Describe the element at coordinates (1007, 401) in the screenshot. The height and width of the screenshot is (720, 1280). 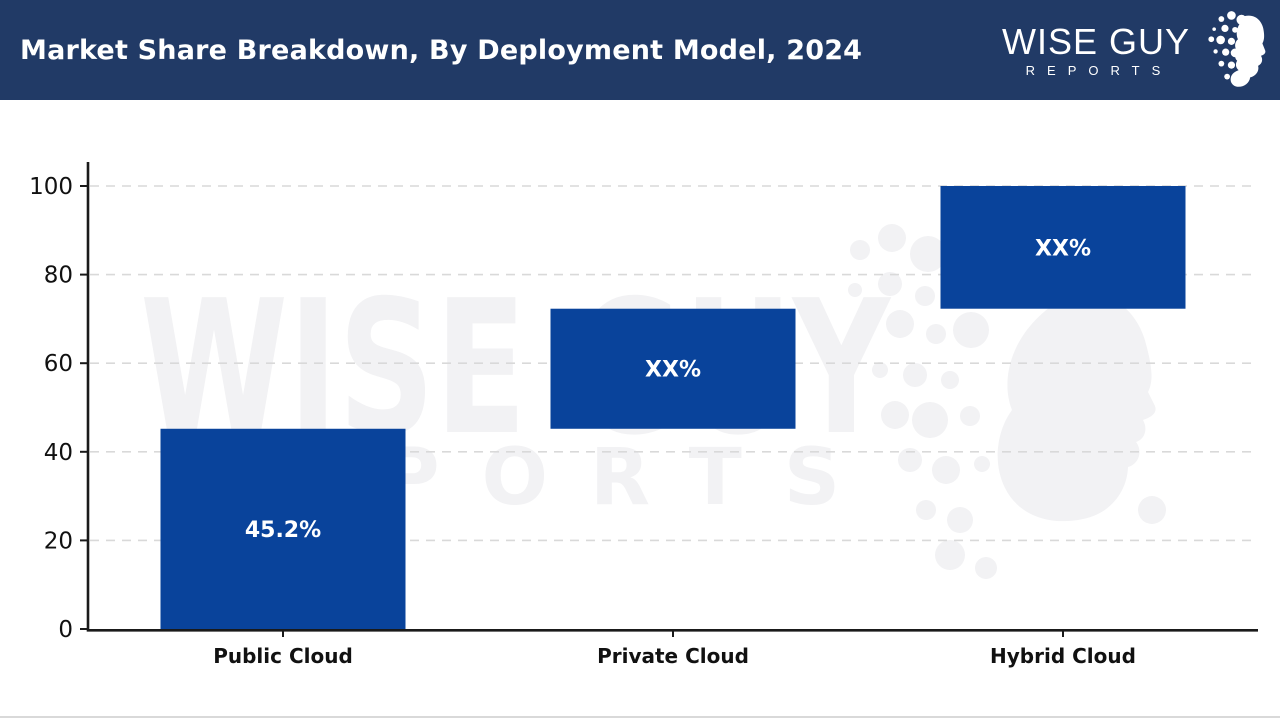
I see `watermark-face-icon` at that location.